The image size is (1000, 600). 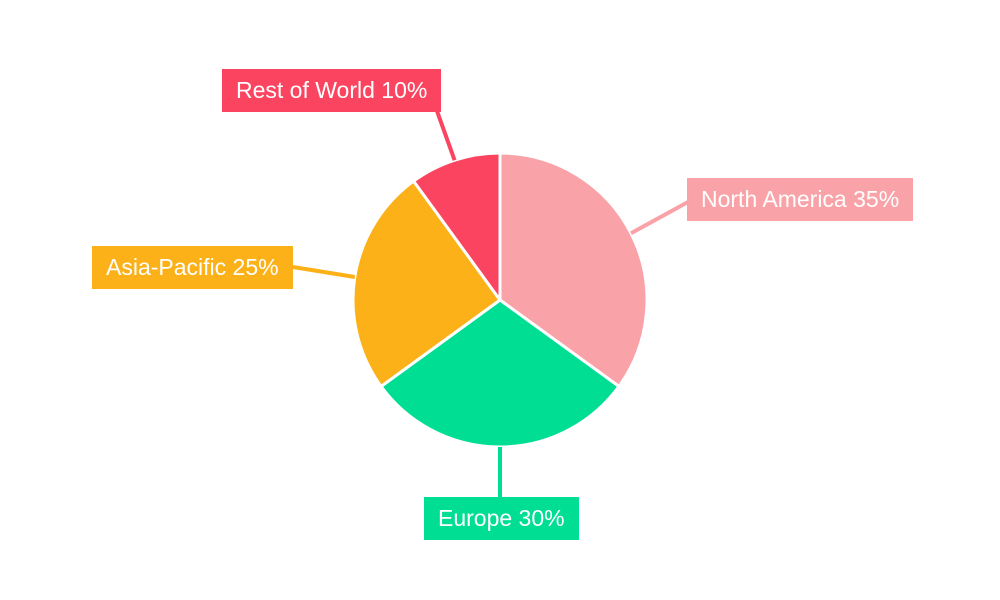 I want to click on pie-label-europe: Europe 30%, so click(x=501, y=518).